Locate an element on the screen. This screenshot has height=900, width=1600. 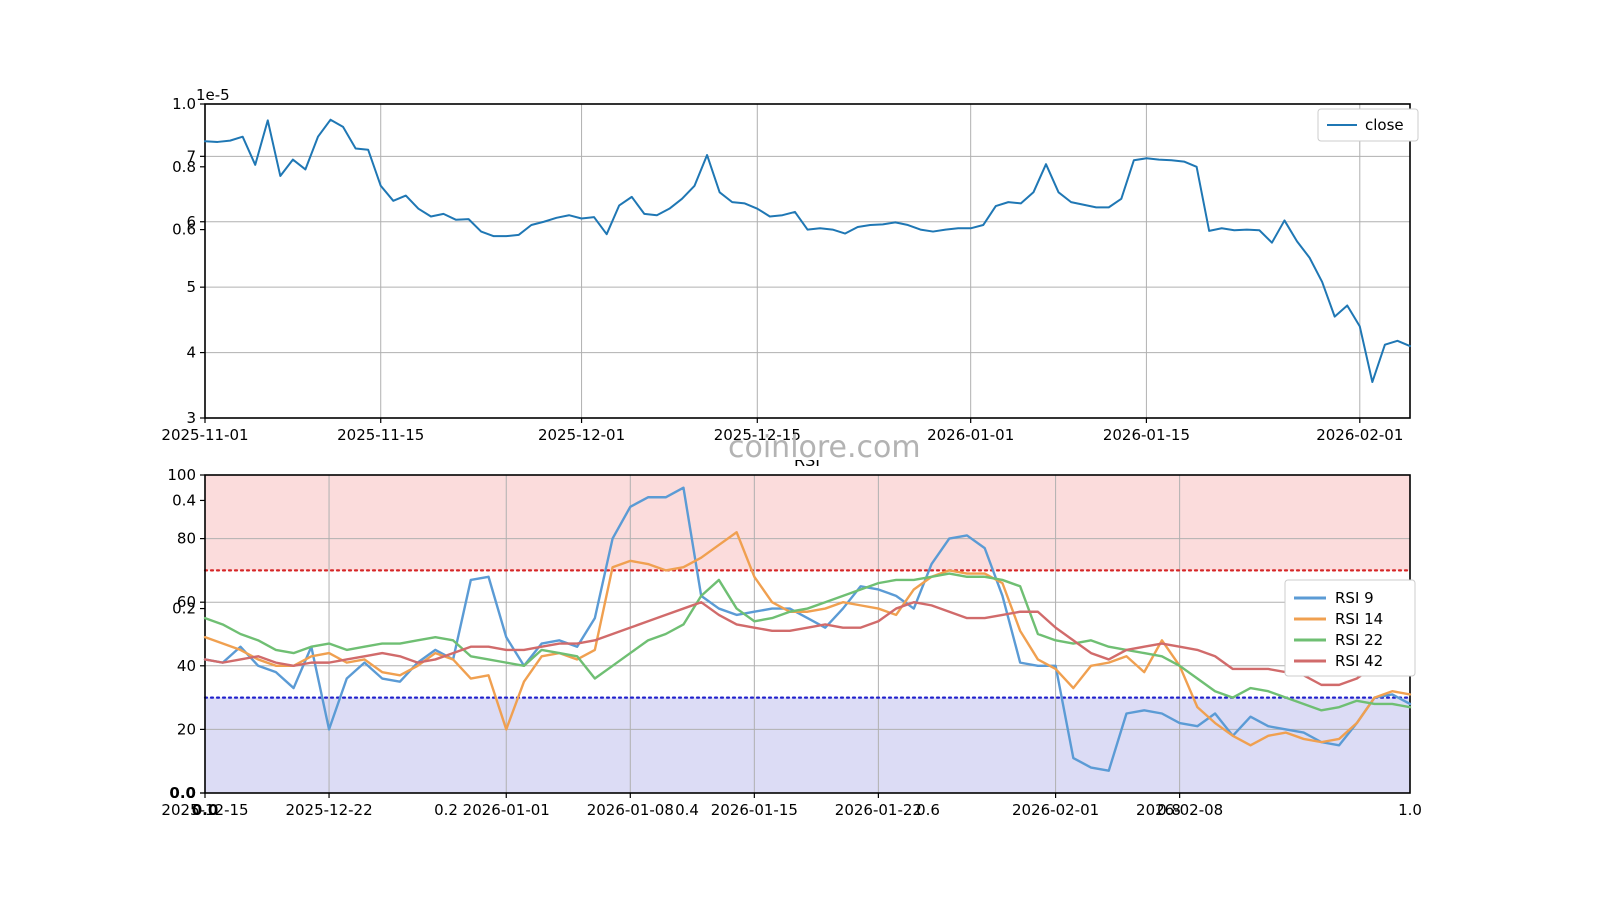
price-x-tick-label: 2025-12-15 is located at coordinates (757, 435).